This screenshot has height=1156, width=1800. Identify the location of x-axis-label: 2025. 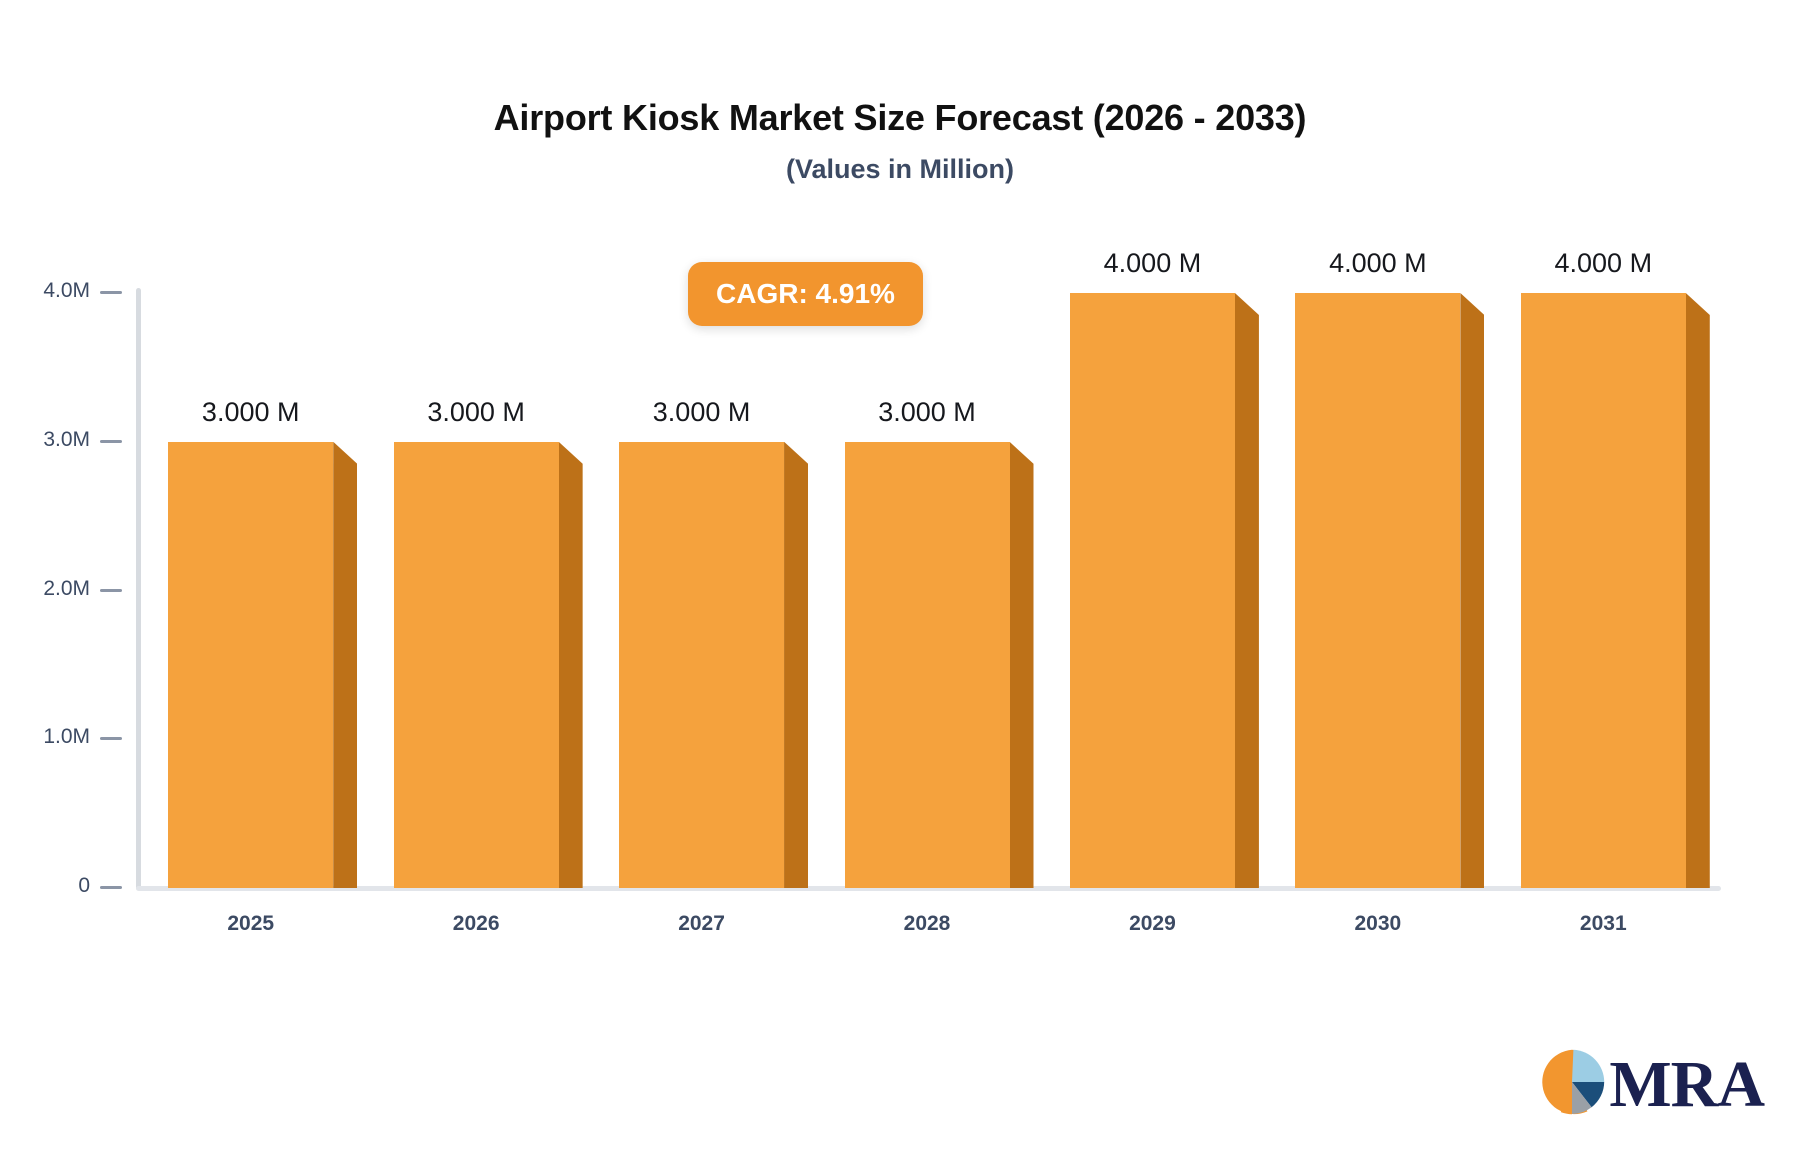
(251, 923).